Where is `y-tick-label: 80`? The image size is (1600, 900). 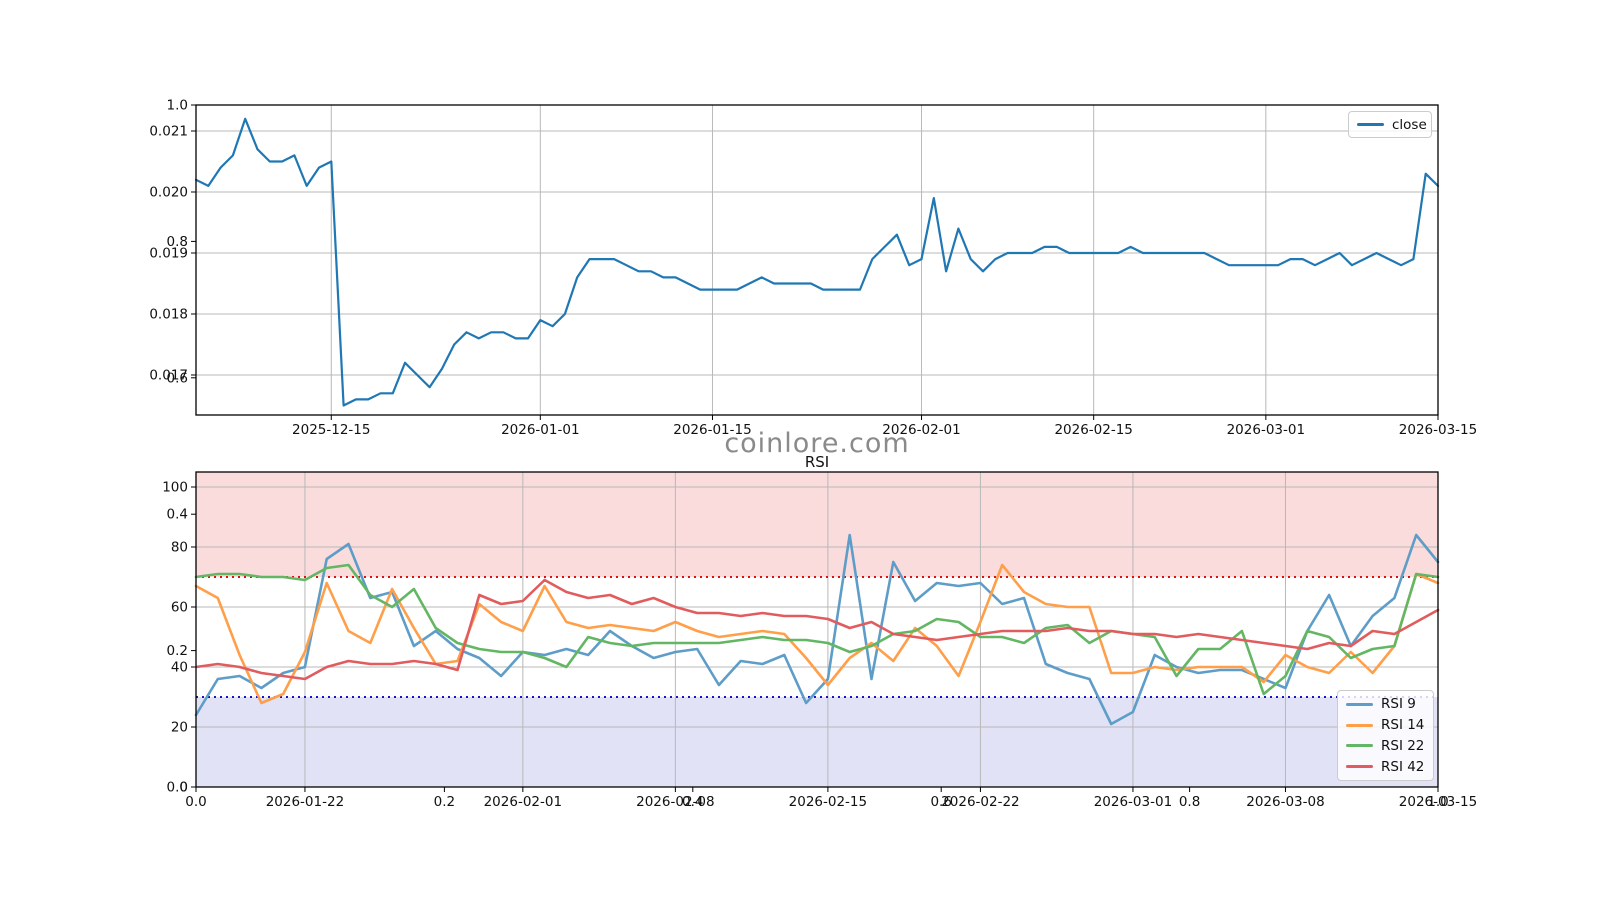 y-tick-label: 80 is located at coordinates (179, 548).